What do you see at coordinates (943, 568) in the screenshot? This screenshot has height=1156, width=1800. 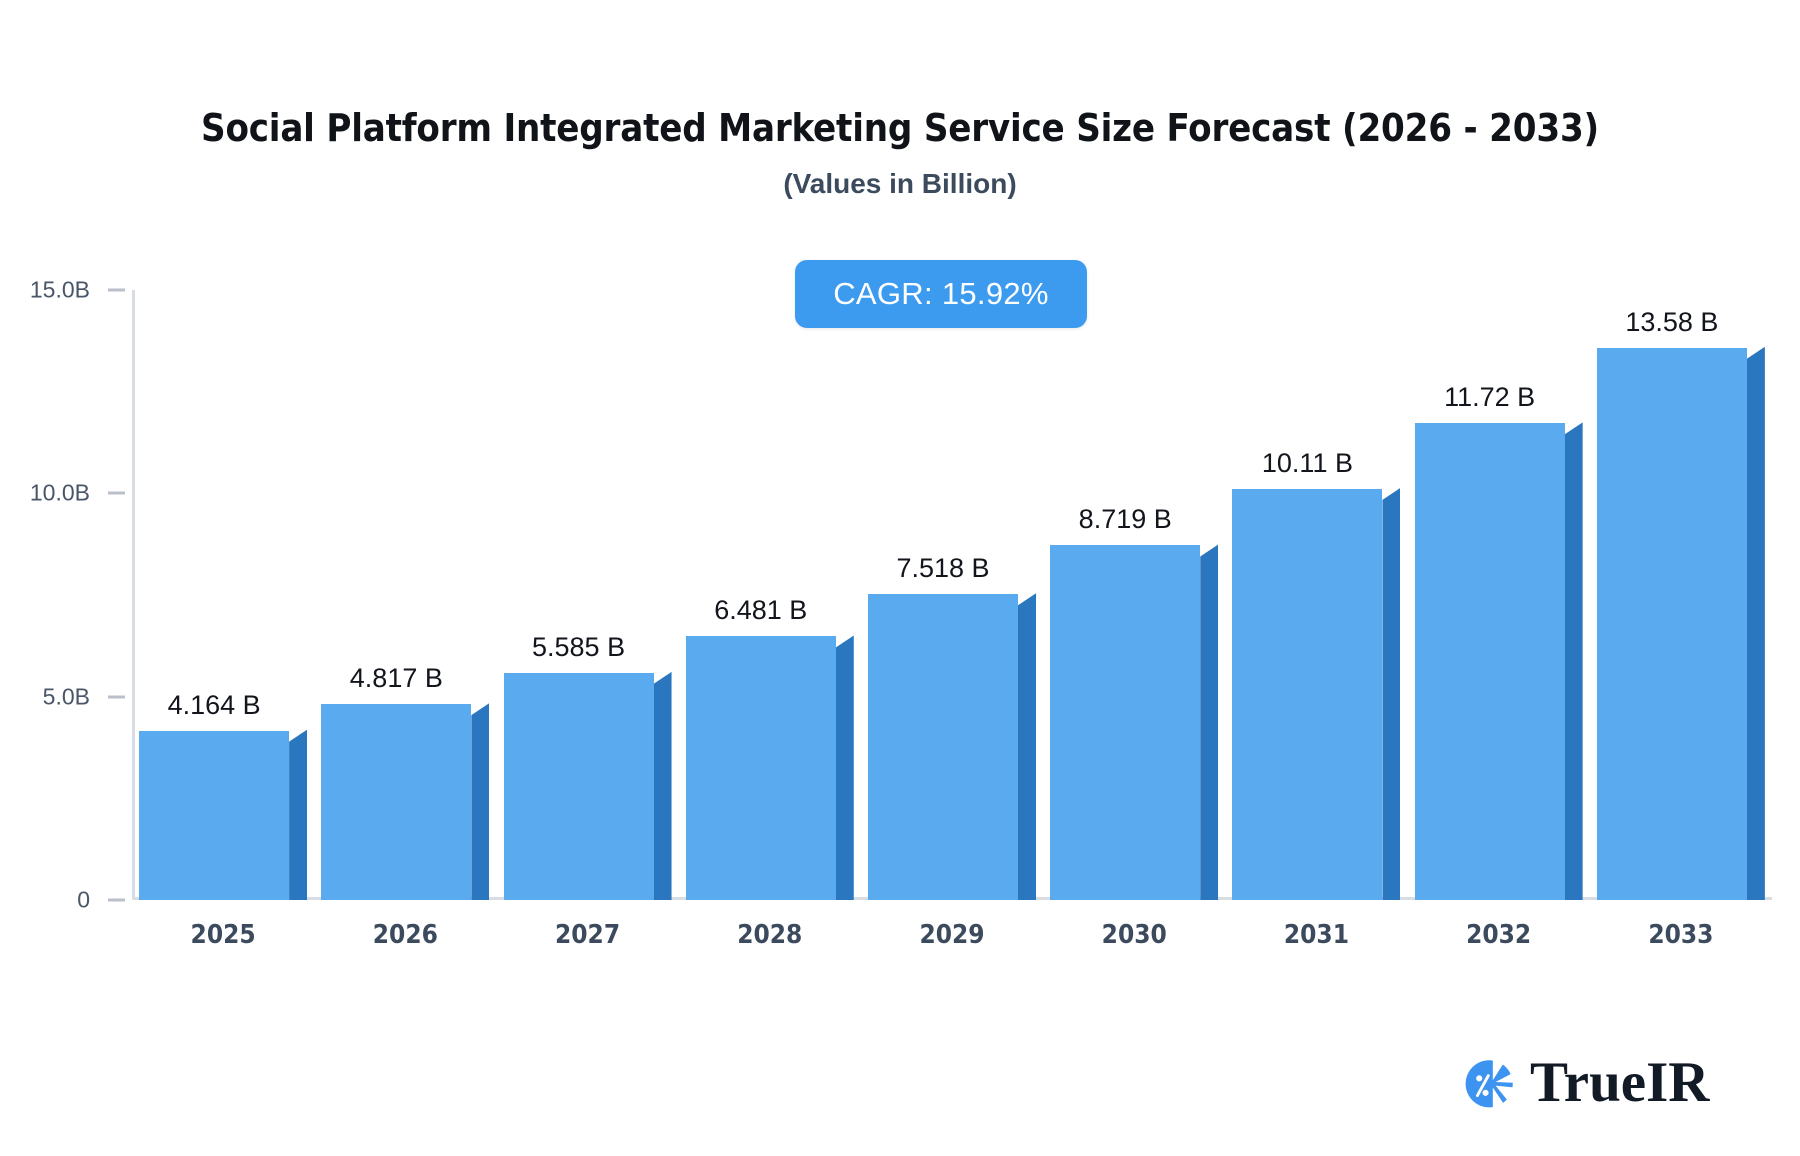 I see `bar-value-label: 7.518 B` at bounding box center [943, 568].